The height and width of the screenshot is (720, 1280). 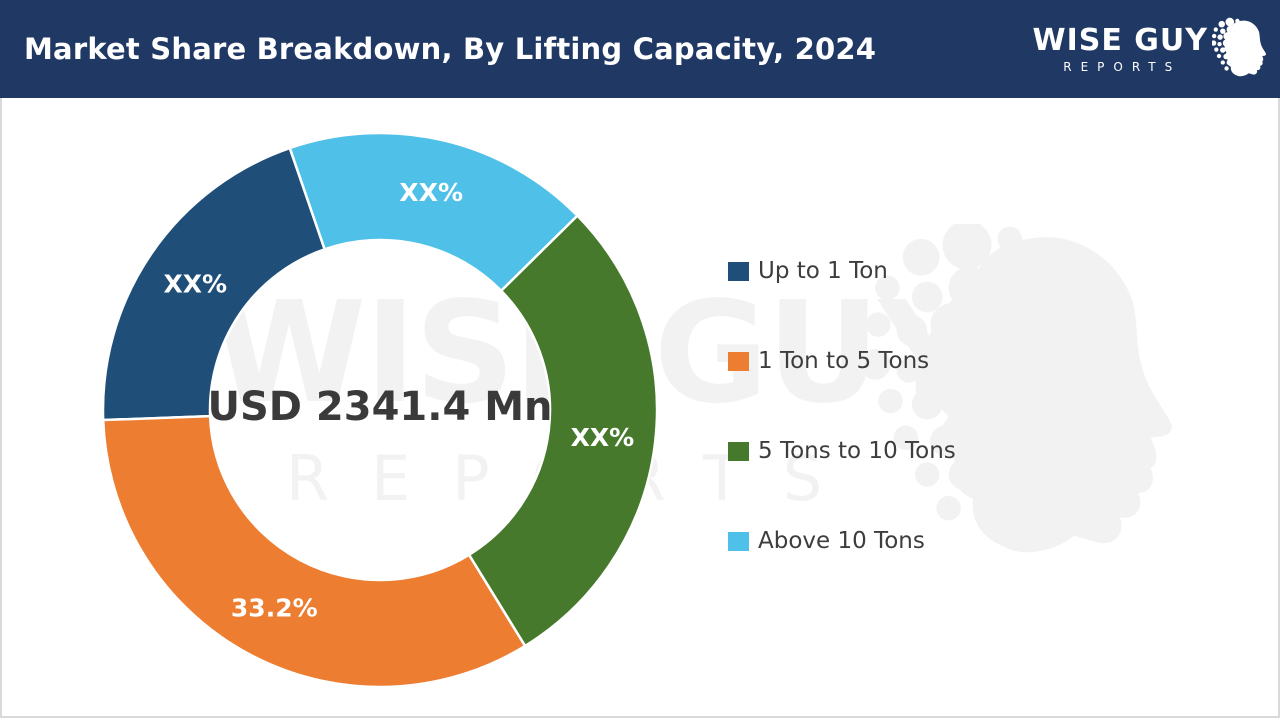 What do you see at coordinates (823, 271) in the screenshot?
I see `legend-label: Up to 1 Ton` at bounding box center [823, 271].